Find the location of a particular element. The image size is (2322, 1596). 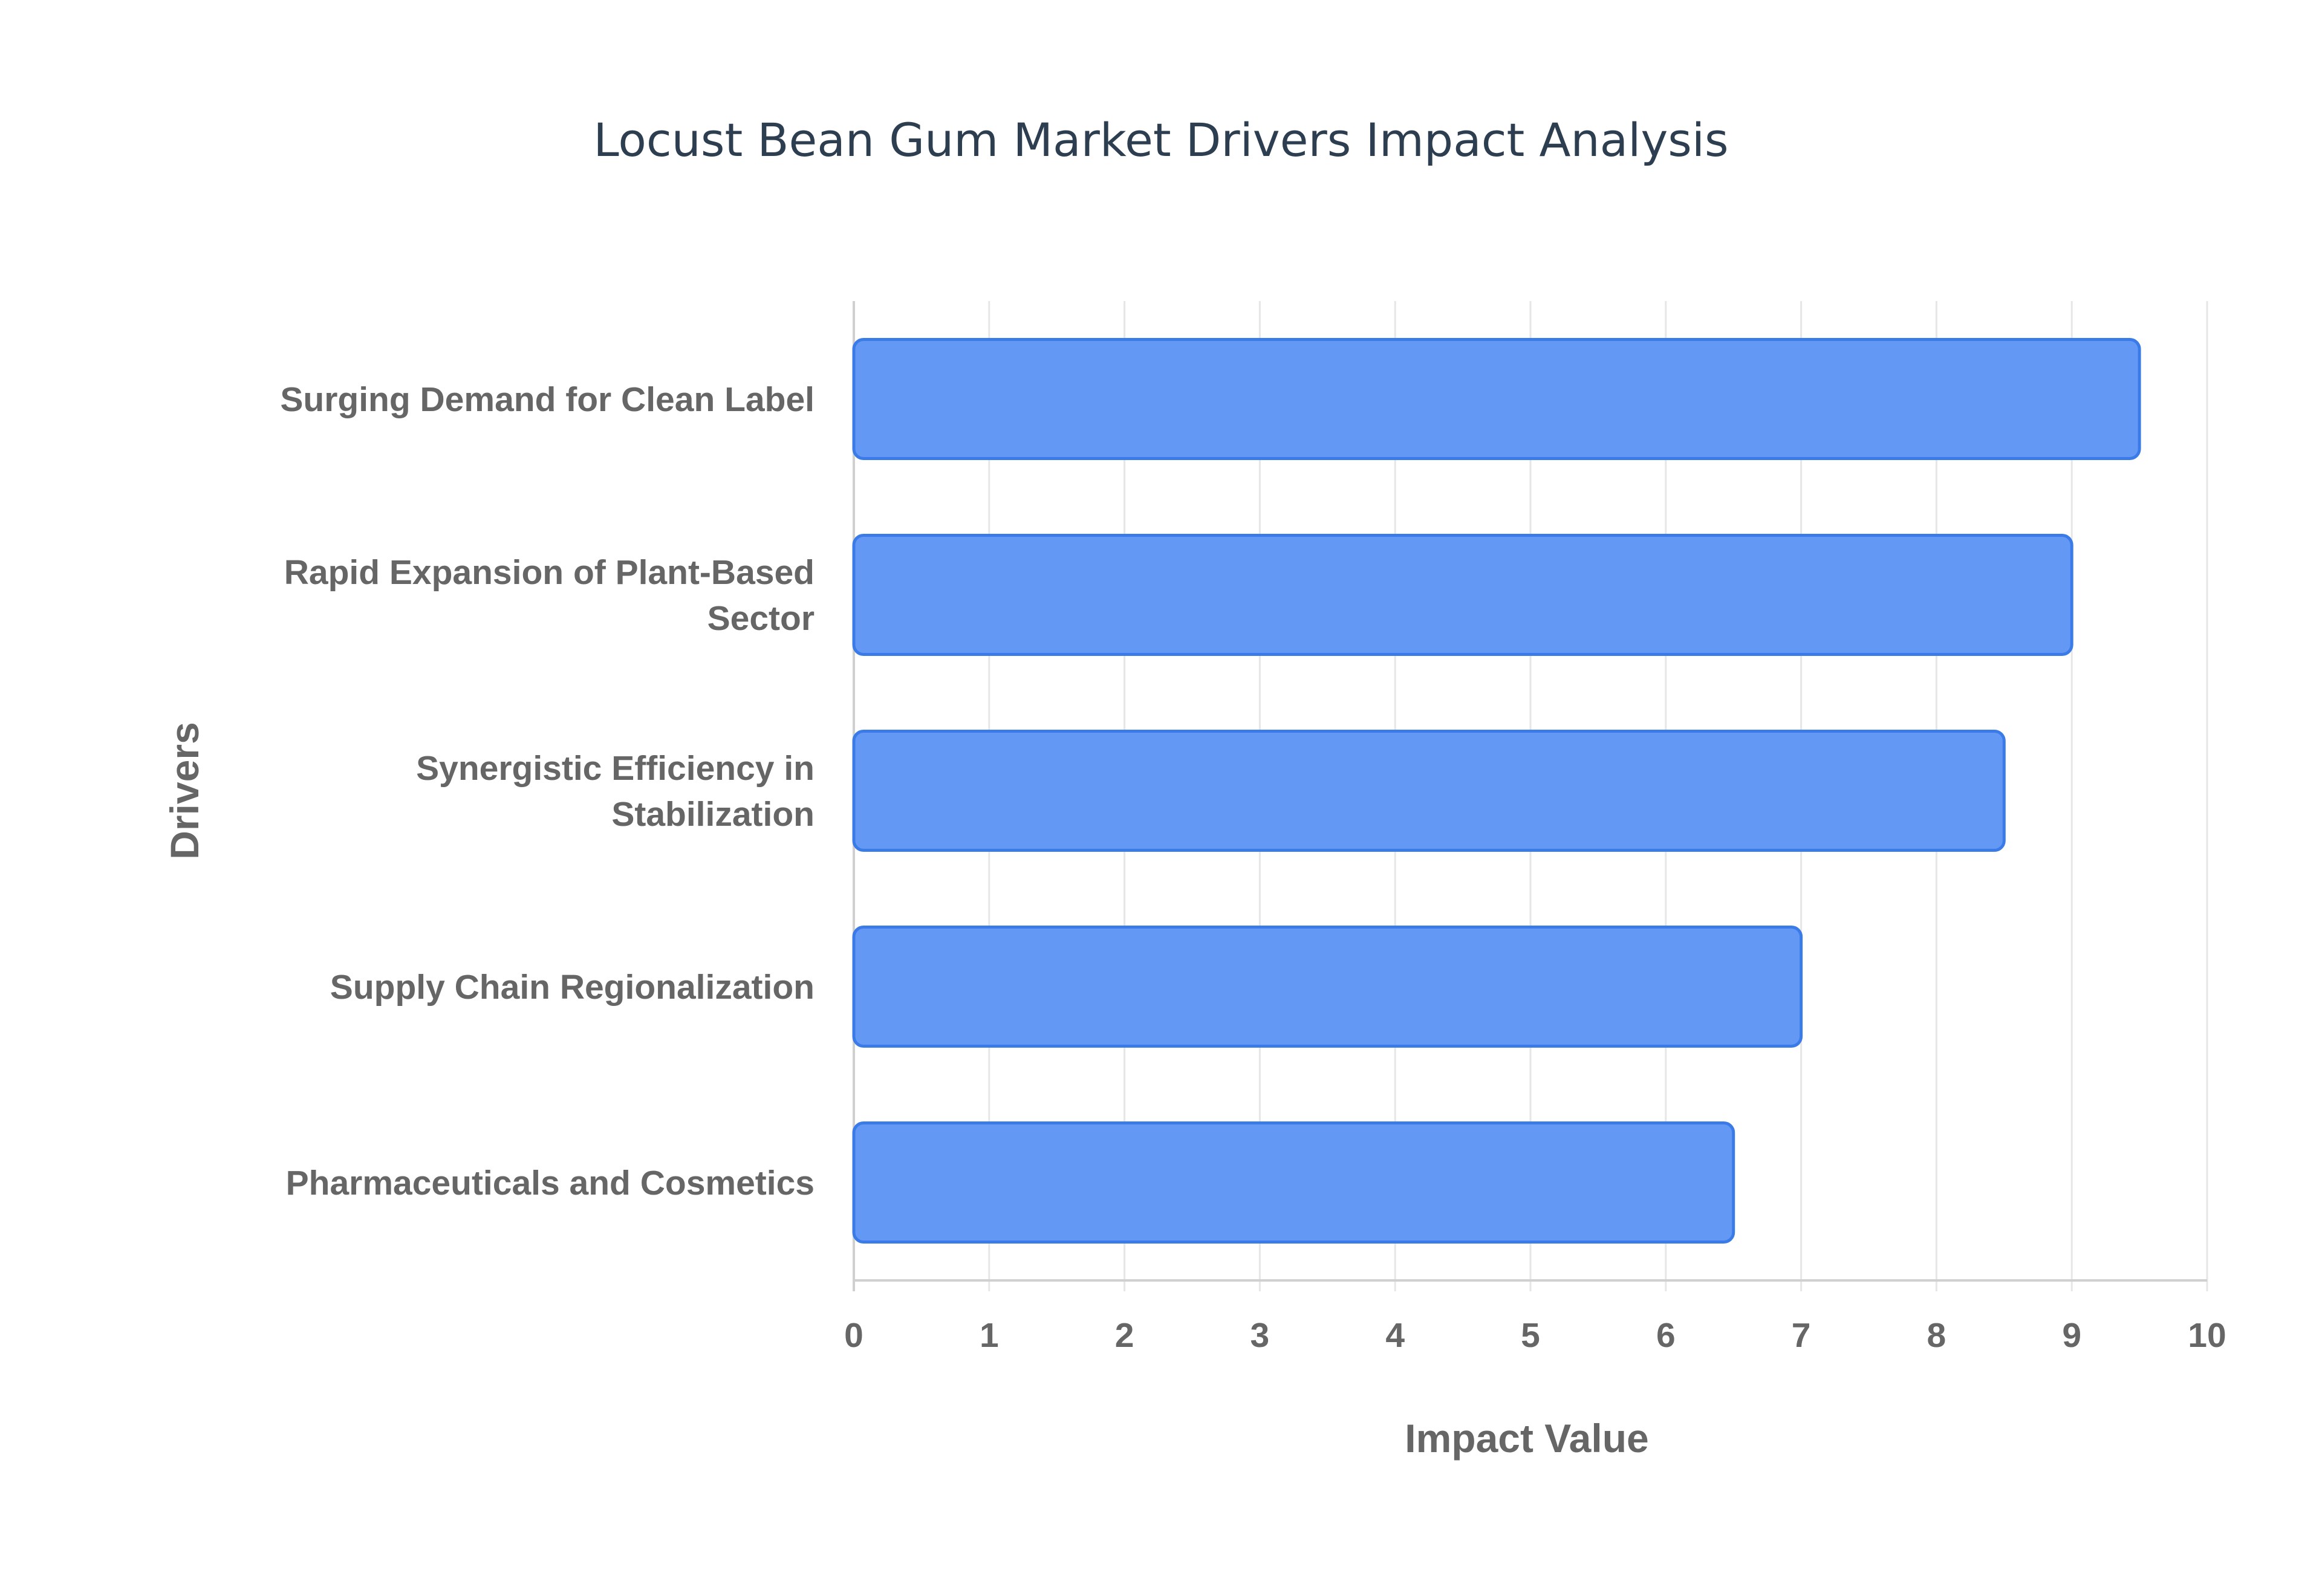

x-tick-labels: 0 1 2 3 4 5 6 7 8 9 10 is located at coordinates (1535, 1335).